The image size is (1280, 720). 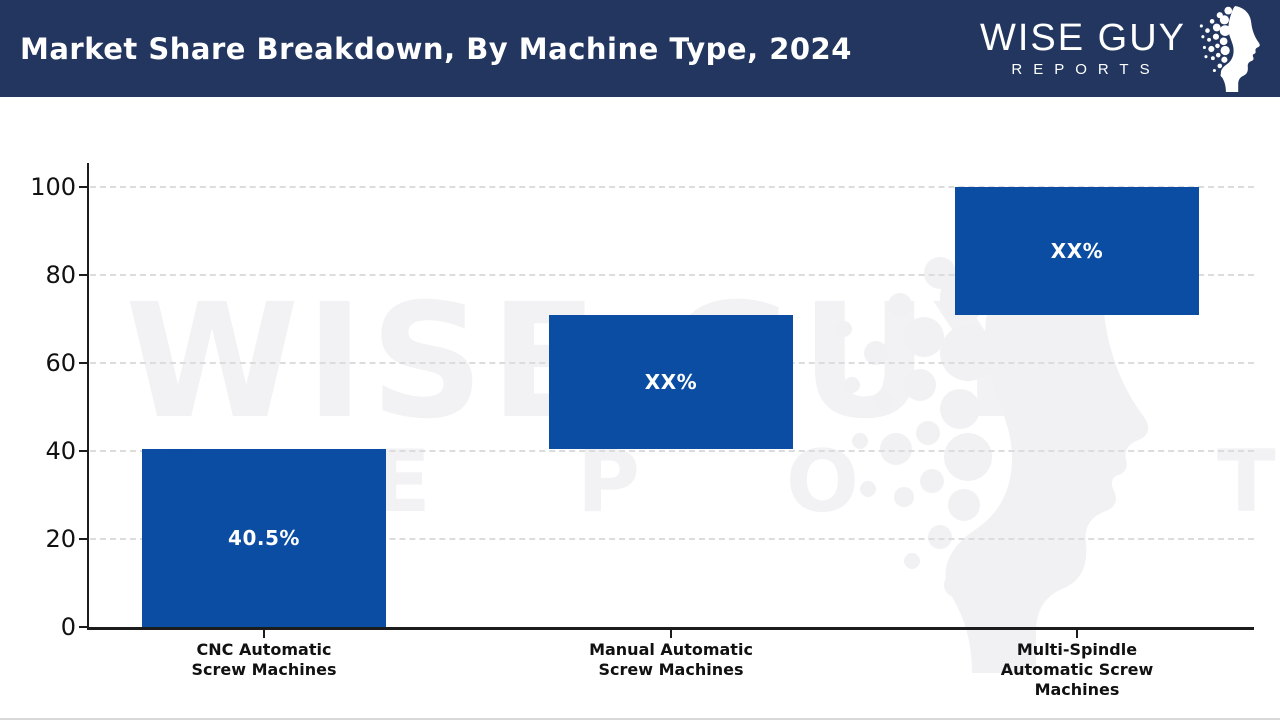 I want to click on y-axis-tick-label: 20, so click(x=60, y=539).